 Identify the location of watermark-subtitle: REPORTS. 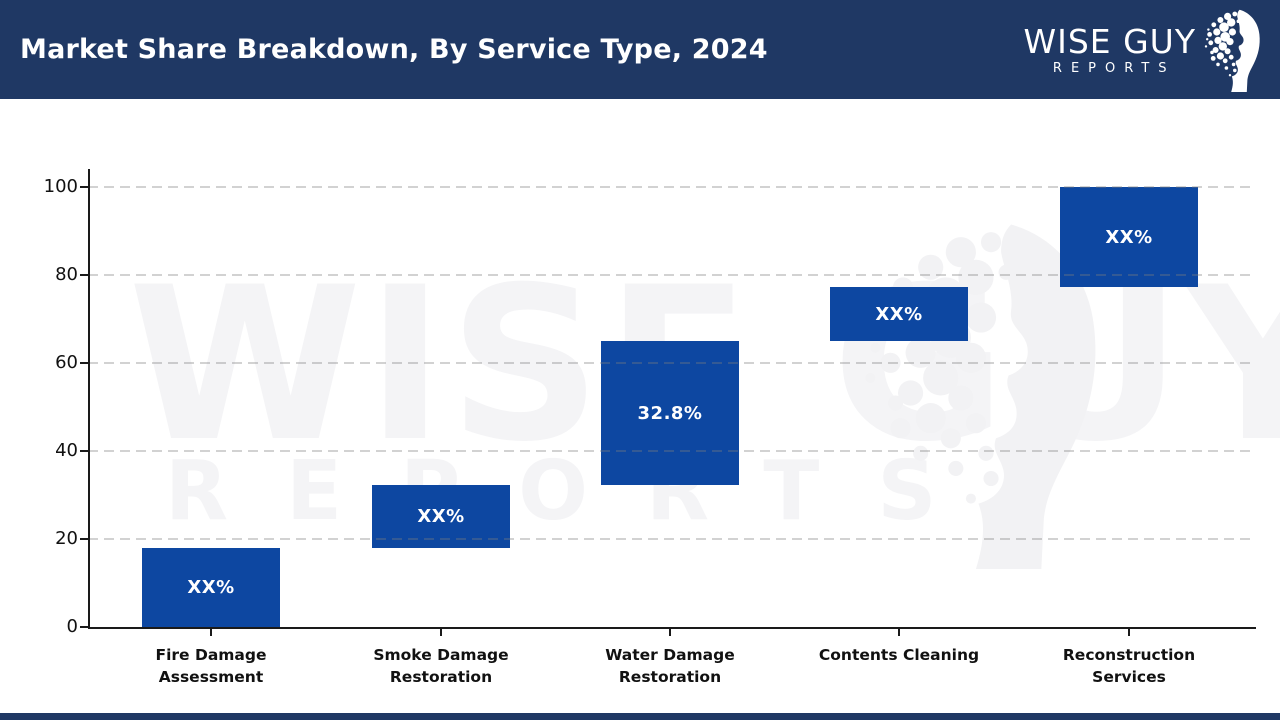
(580, 491).